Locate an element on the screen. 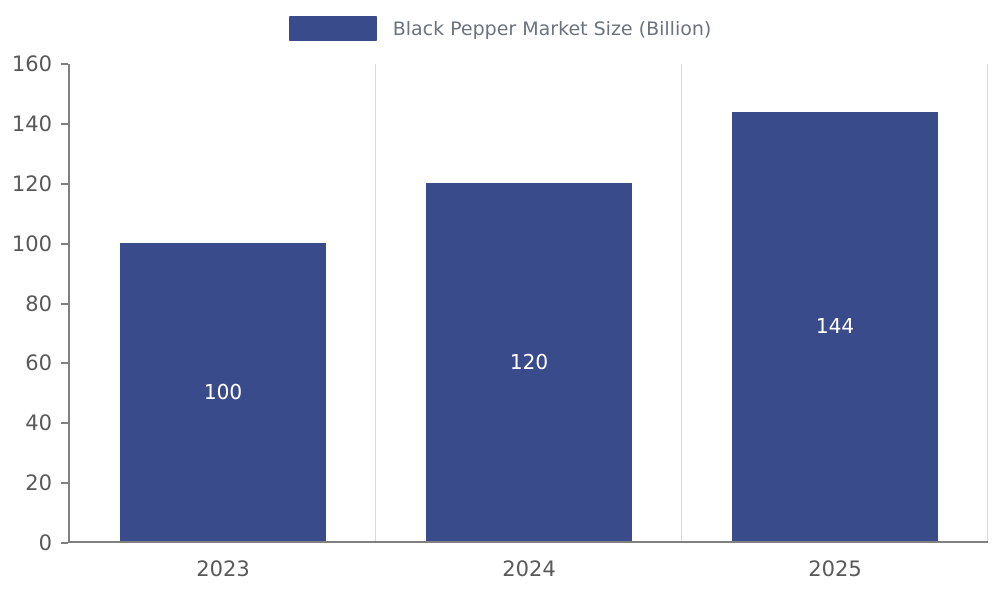 This screenshot has width=1000, height=600. legend-swatch-icon is located at coordinates (332, 28).